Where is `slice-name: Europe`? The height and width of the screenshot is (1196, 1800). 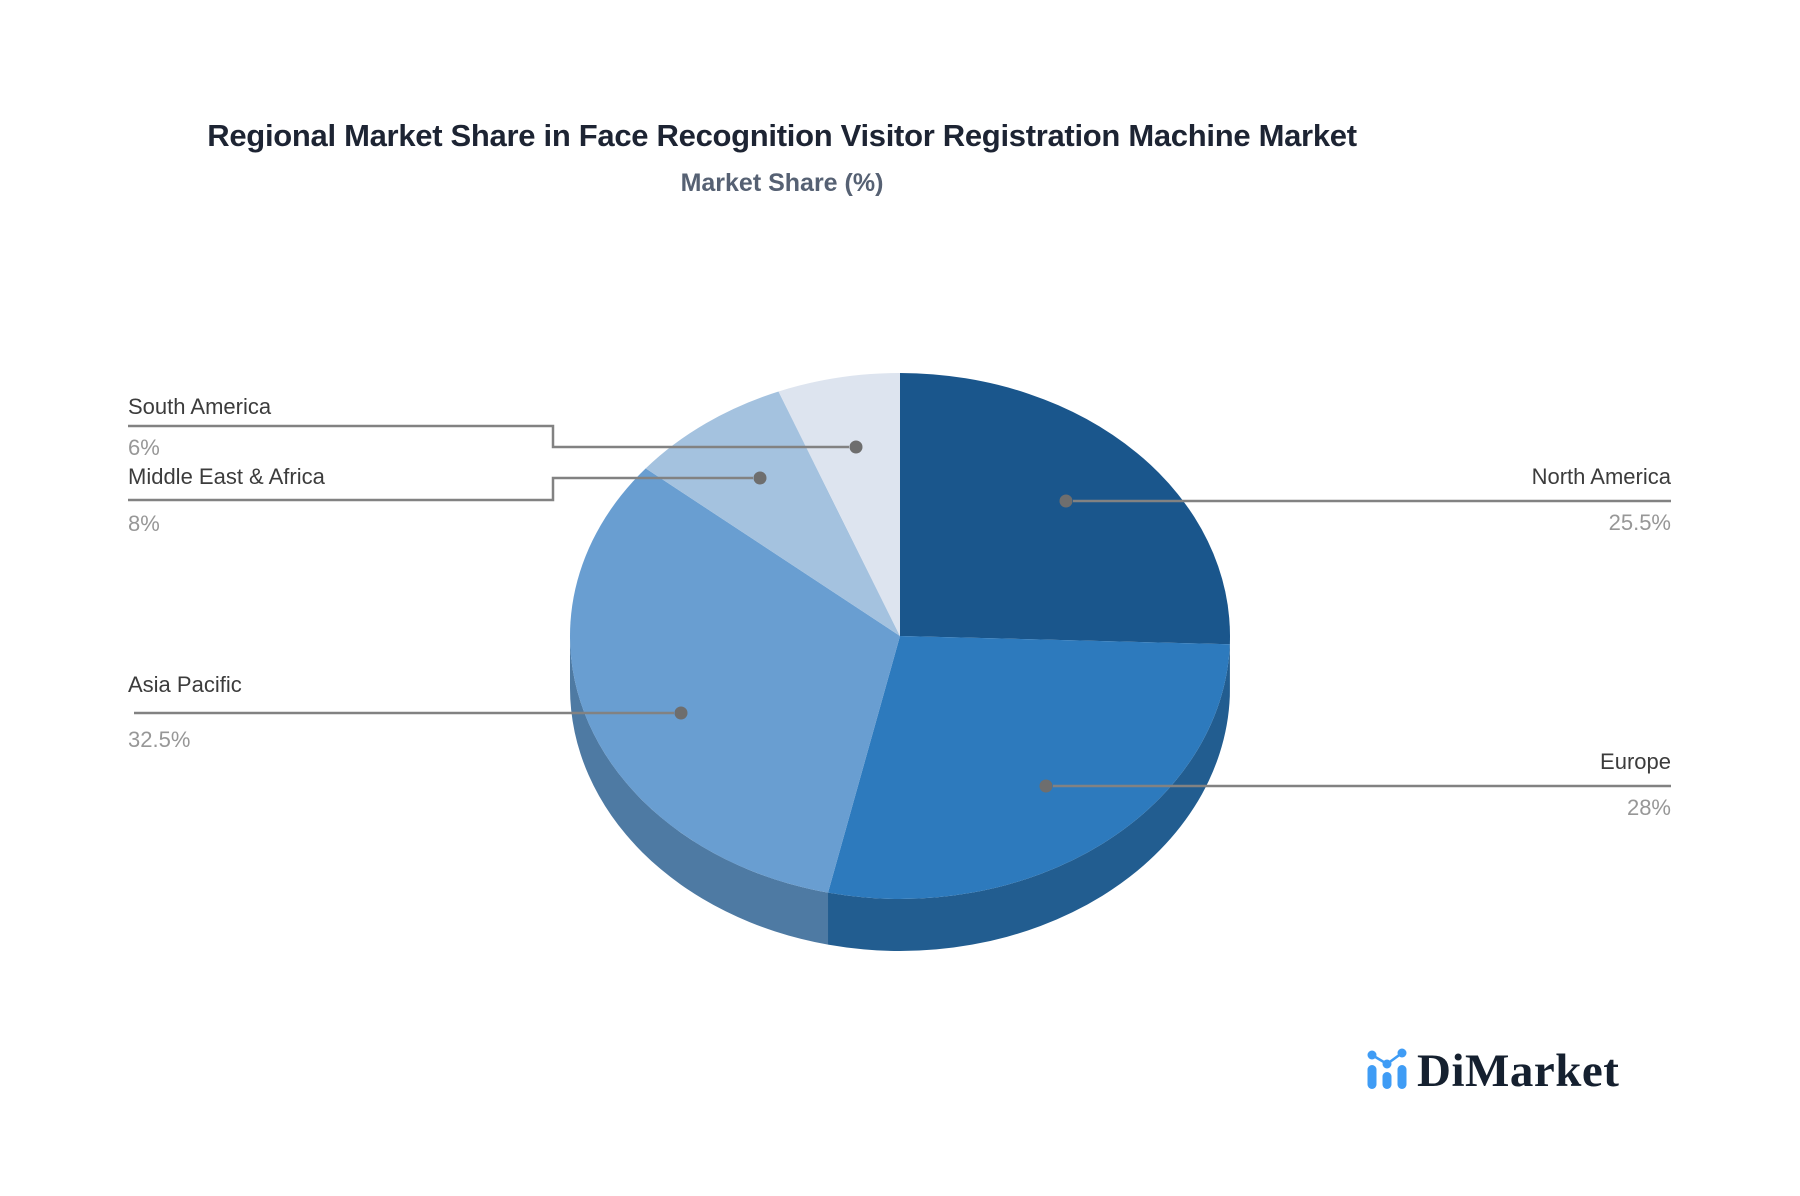
slice-name: Europe is located at coordinates (1635, 761).